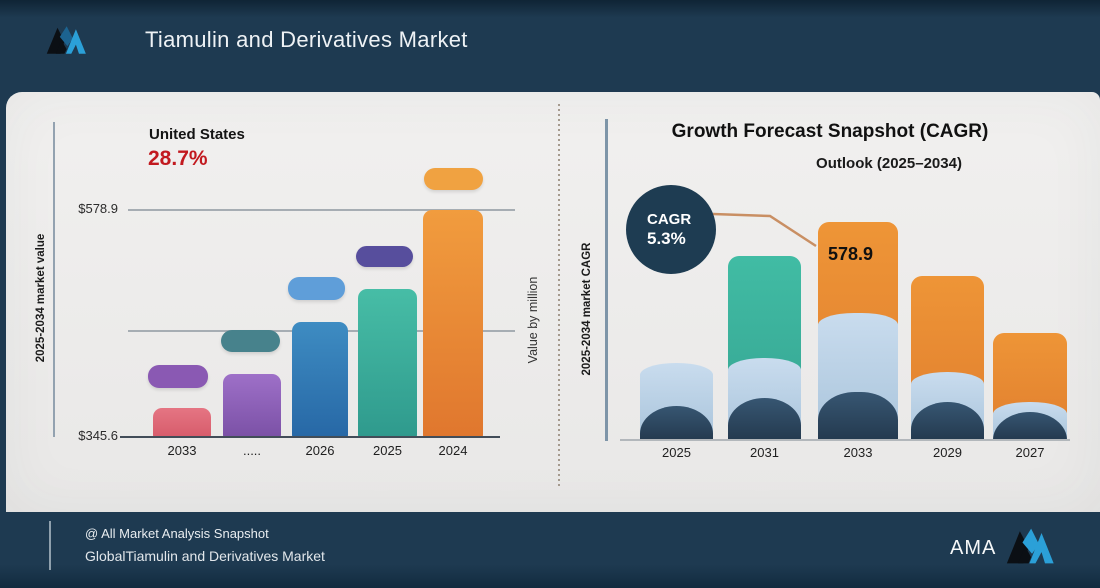 This screenshot has height=588, width=1100. What do you see at coordinates (764, 419) in the screenshot?
I see `segment-dome-2031` at bounding box center [764, 419].